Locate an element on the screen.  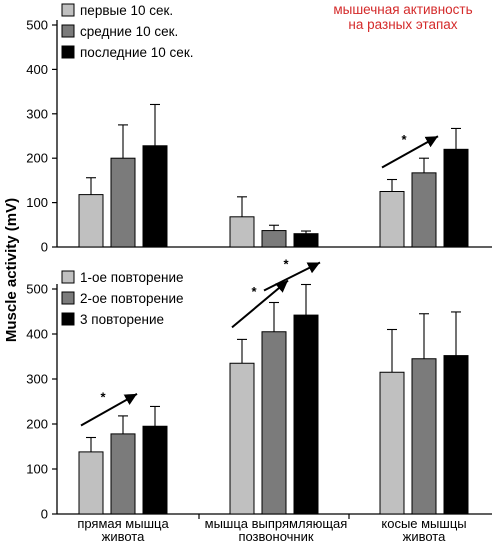
legend-label: первые 10 сек. is located at coordinates (126, 10).